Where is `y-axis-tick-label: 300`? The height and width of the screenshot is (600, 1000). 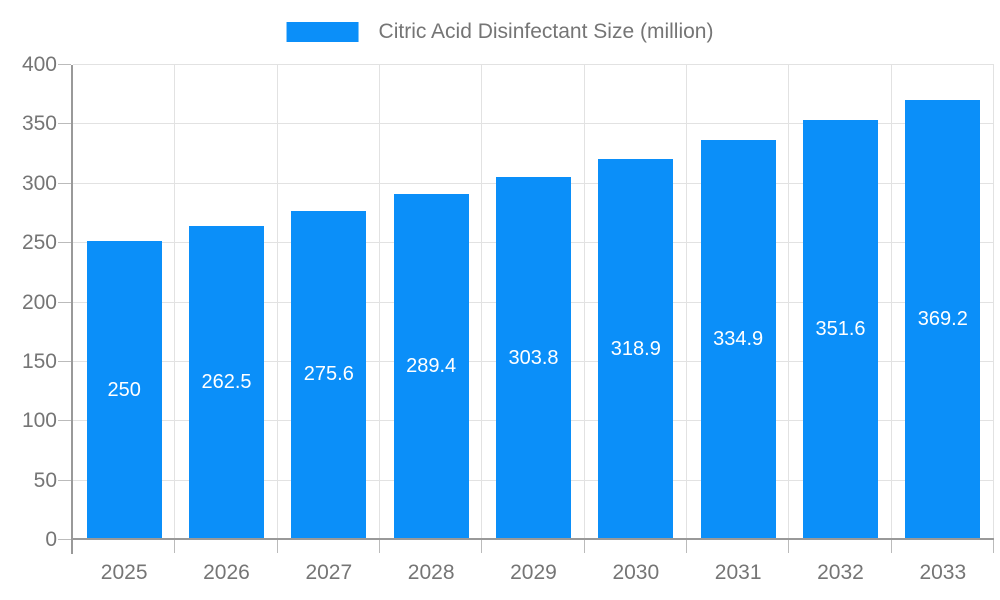
y-axis-tick-label: 300 is located at coordinates (39, 183).